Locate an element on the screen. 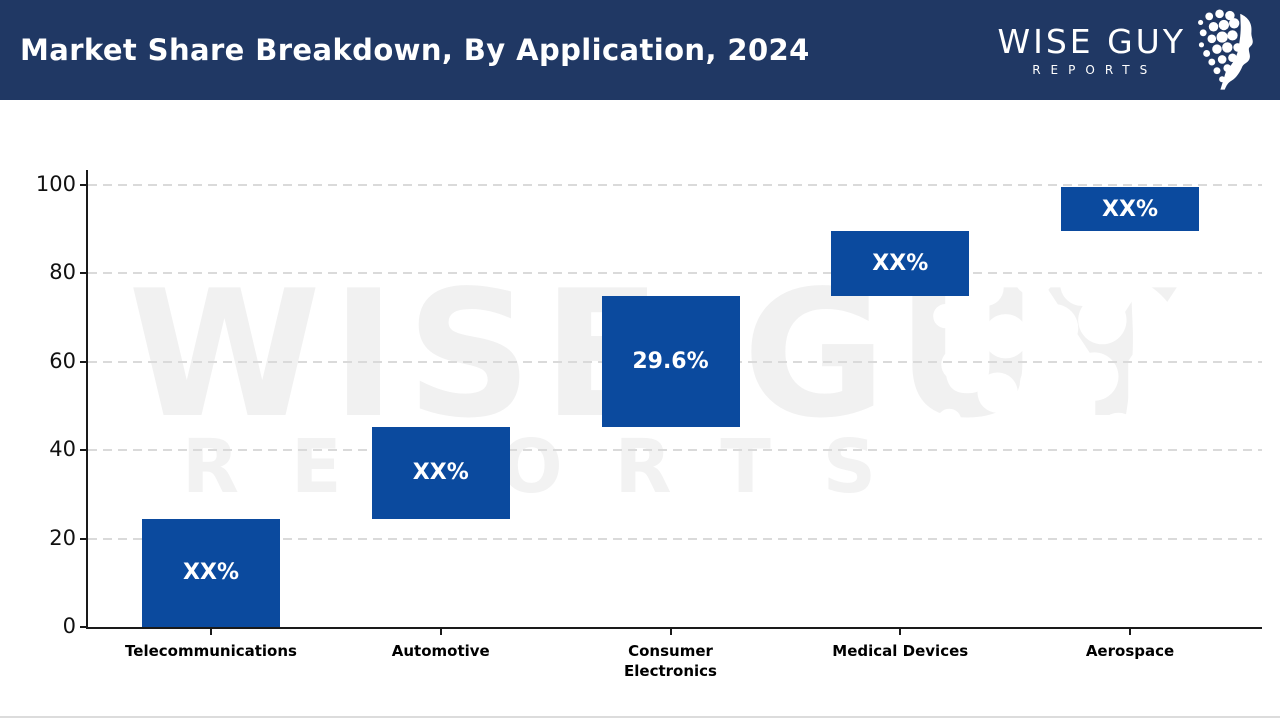 The image size is (1280, 720). x-tick-consumer-electronics is located at coordinates (670, 631).